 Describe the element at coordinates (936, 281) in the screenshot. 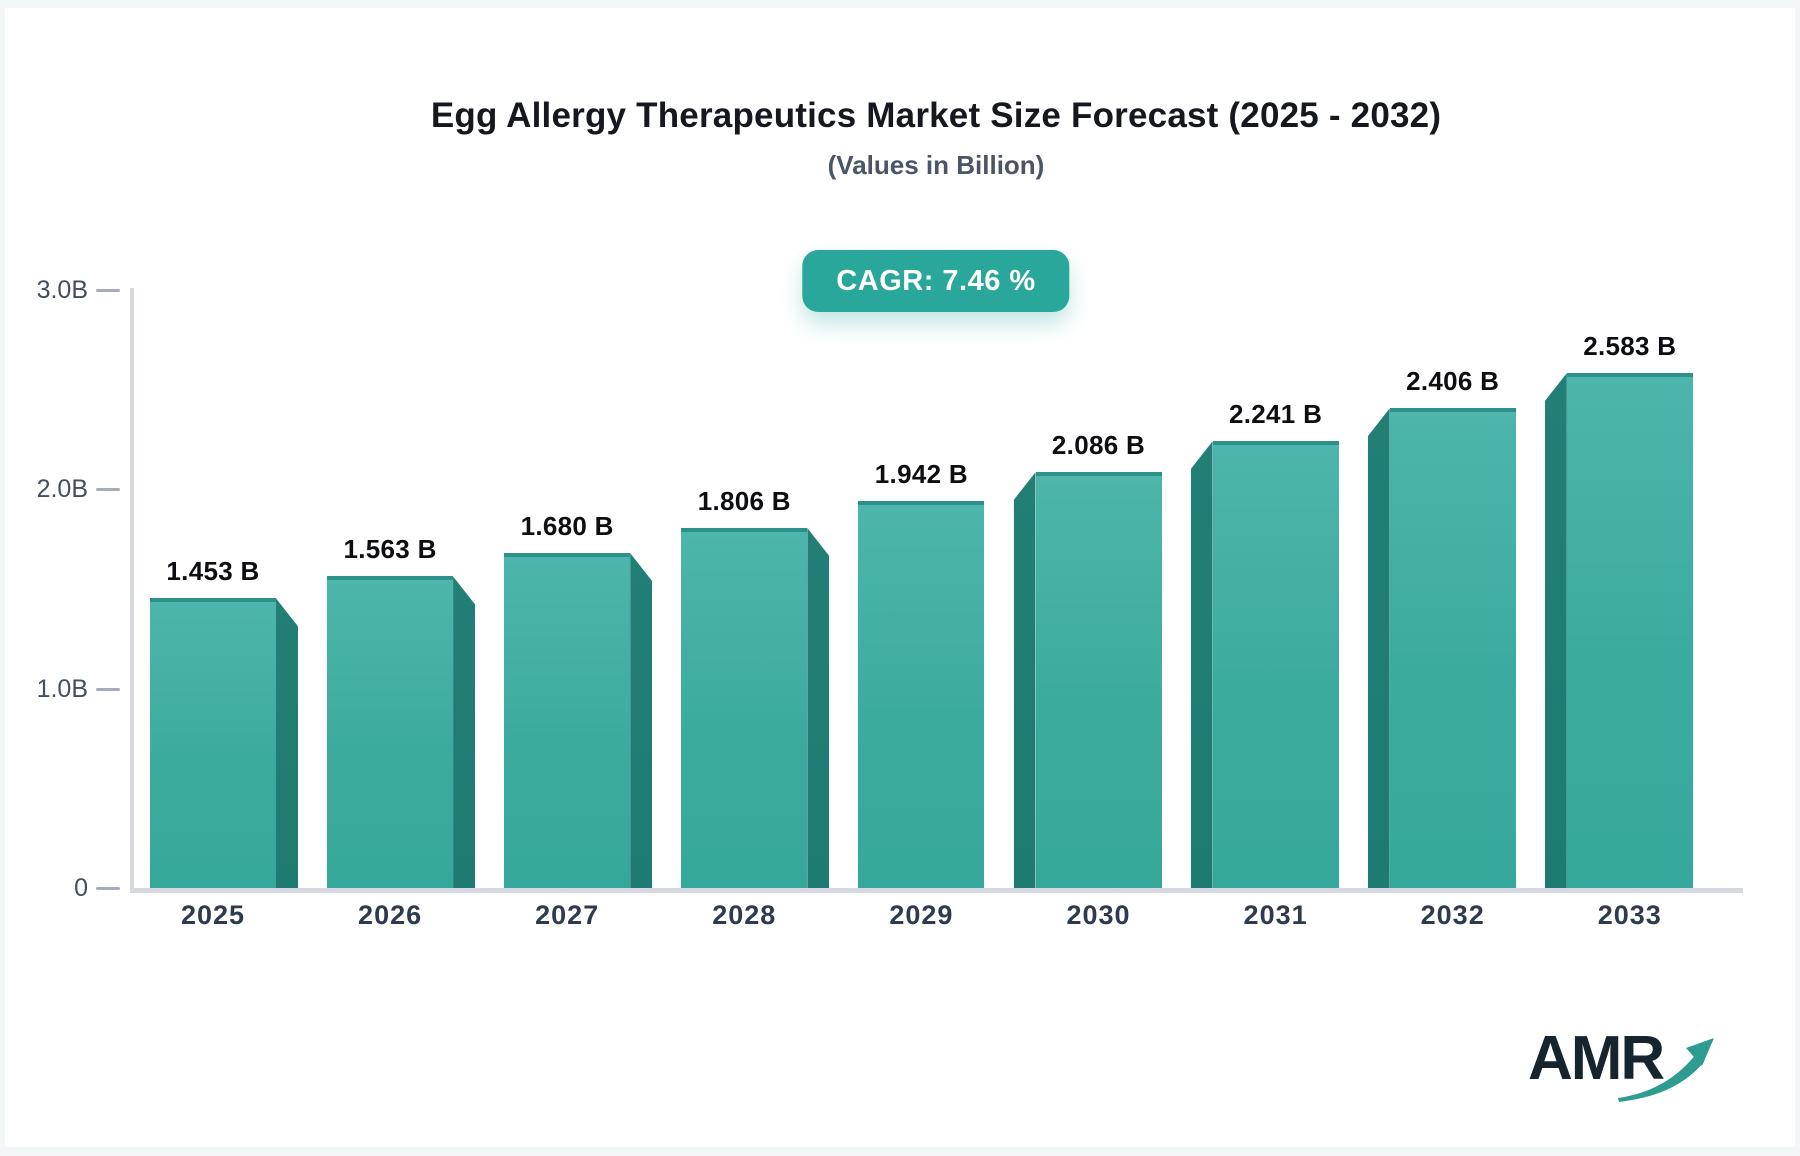

I see `cagr-badge: CAGR: 7.46 %` at that location.